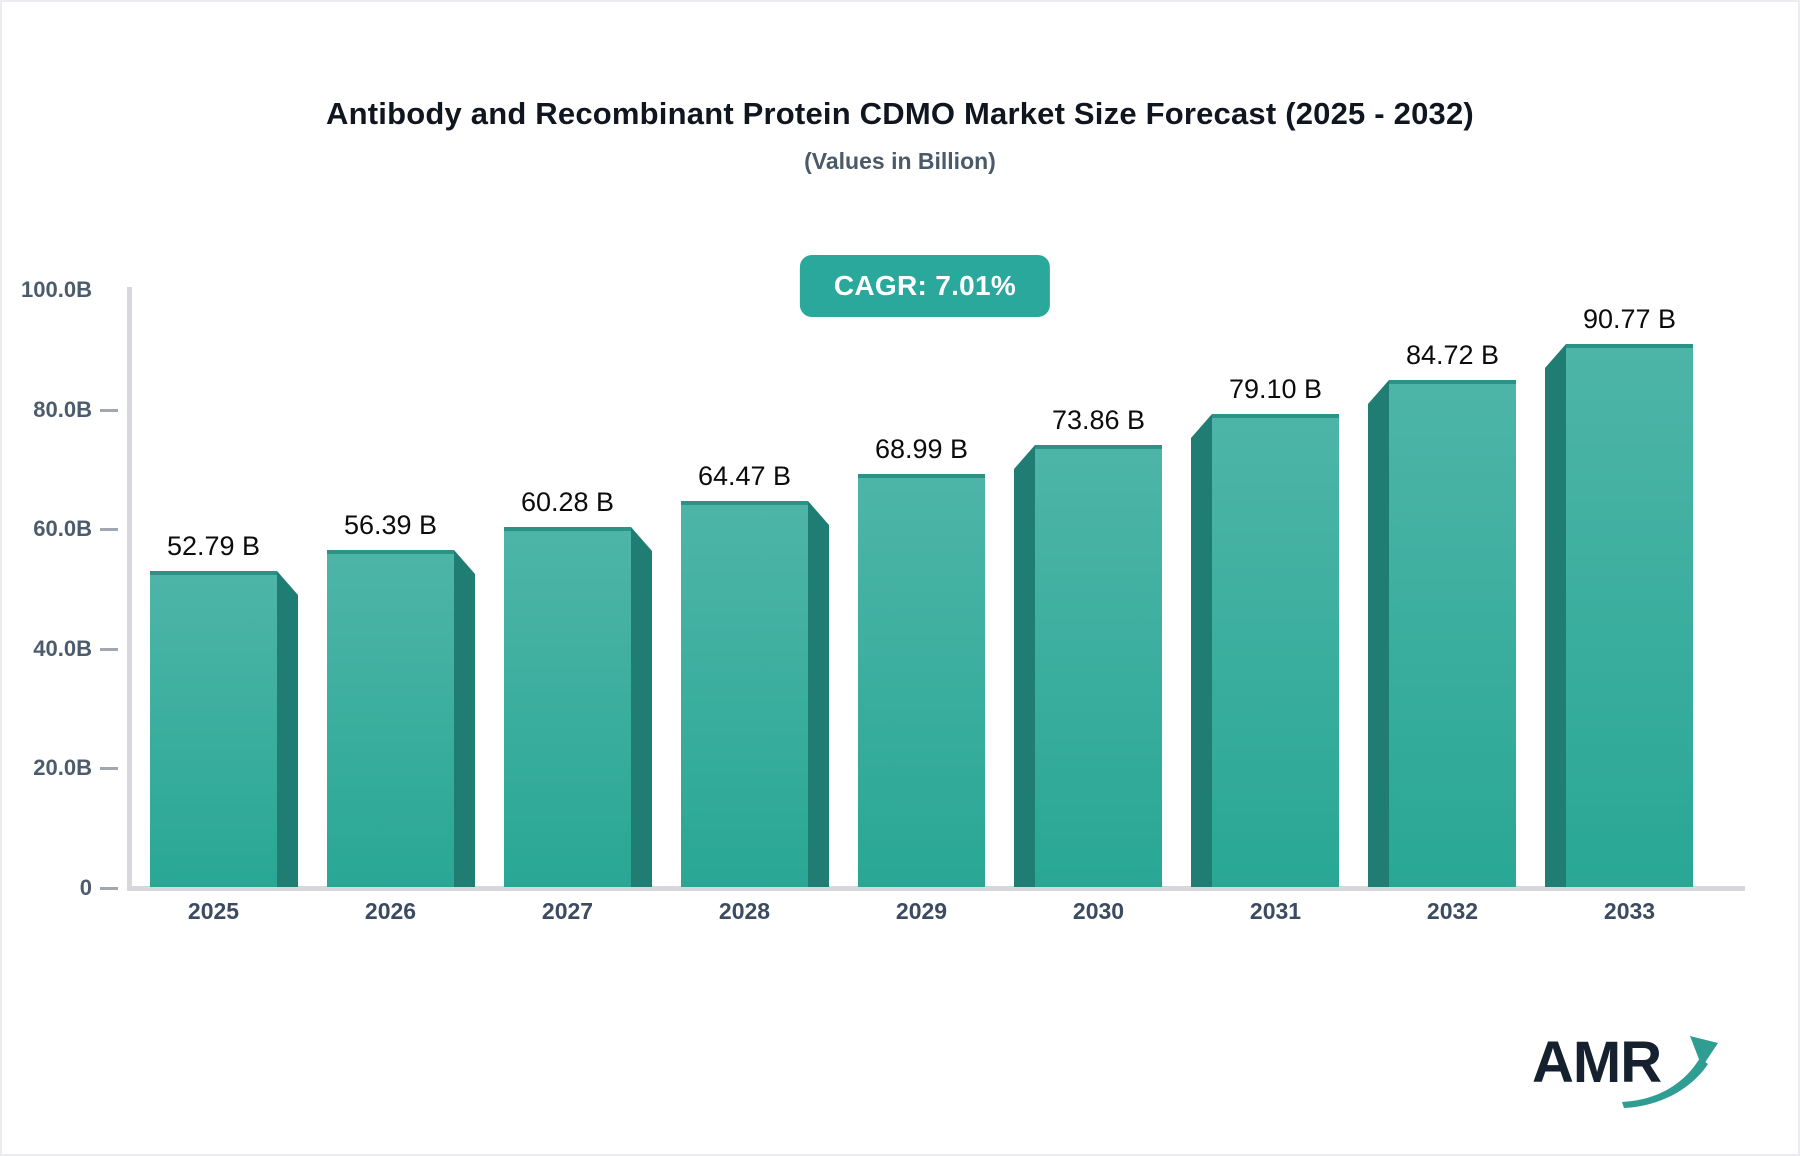  I want to click on x-tick-label-2029: 2029, so click(921, 911).